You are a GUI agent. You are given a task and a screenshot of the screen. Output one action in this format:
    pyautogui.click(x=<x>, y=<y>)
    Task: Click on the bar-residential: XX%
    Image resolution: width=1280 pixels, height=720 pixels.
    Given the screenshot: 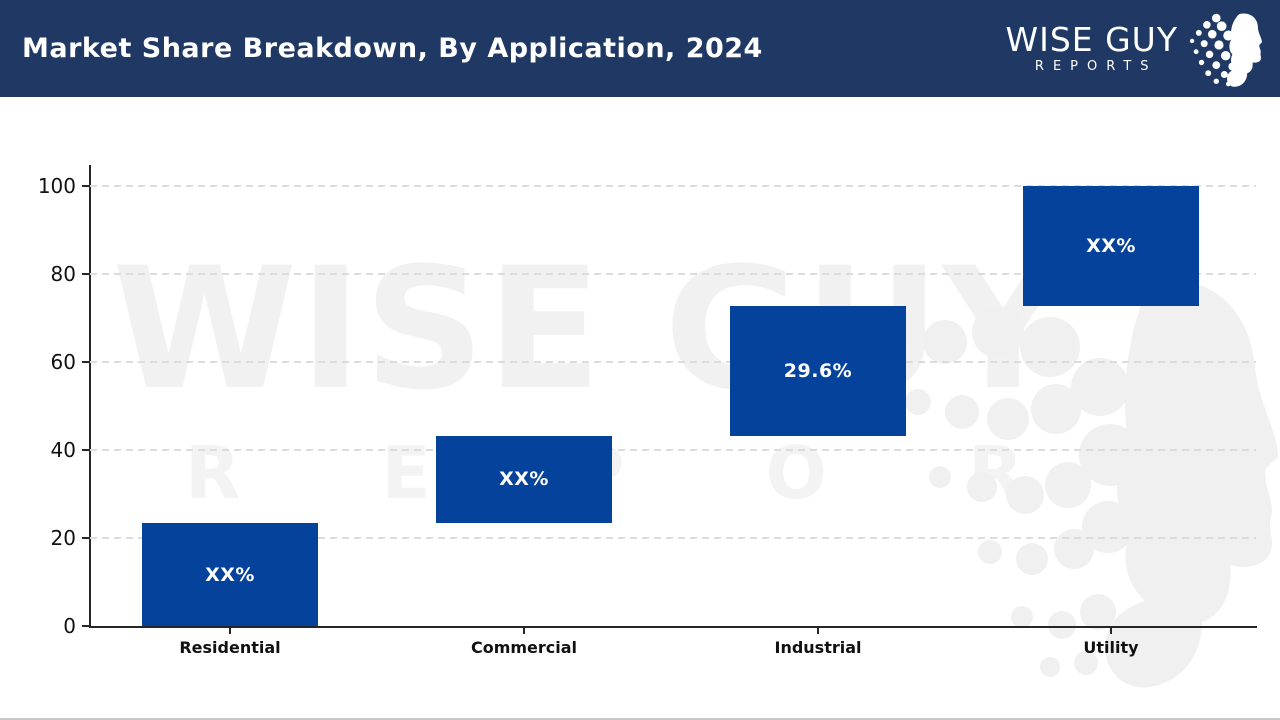 What is the action you would take?
    pyautogui.click(x=230, y=574)
    